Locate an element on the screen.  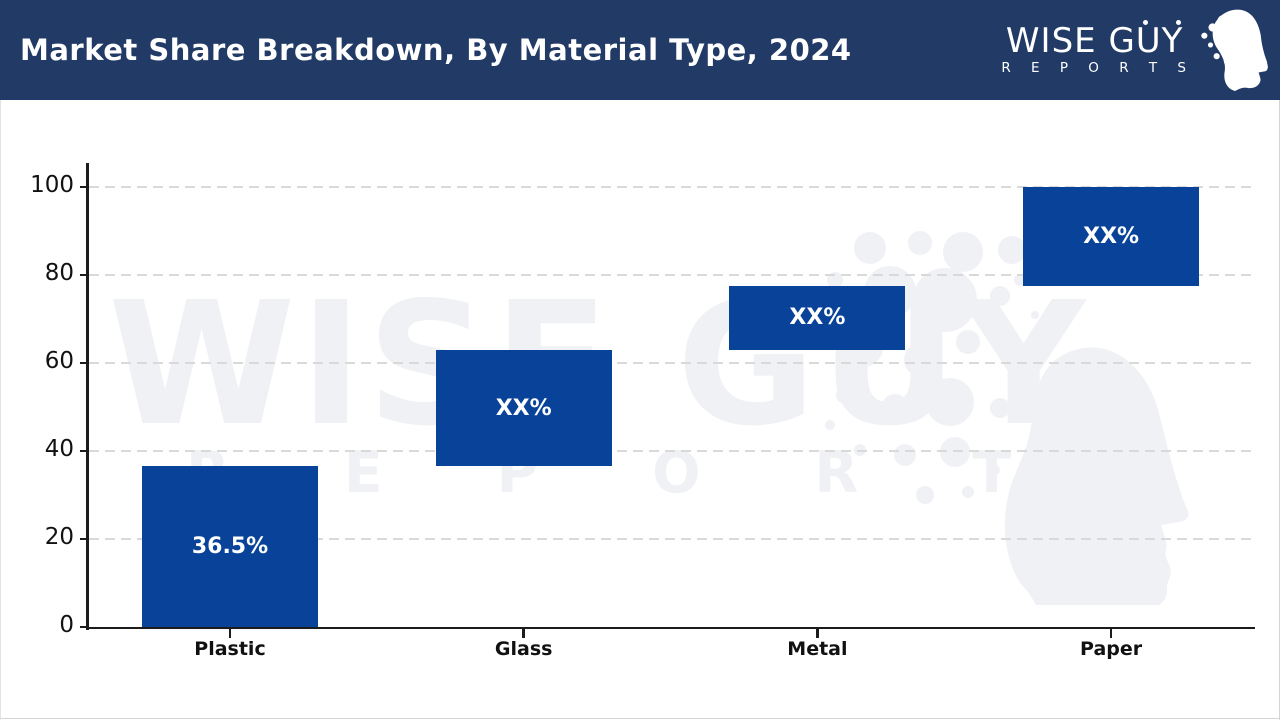
x-category-label: Plastic is located at coordinates (230, 649).